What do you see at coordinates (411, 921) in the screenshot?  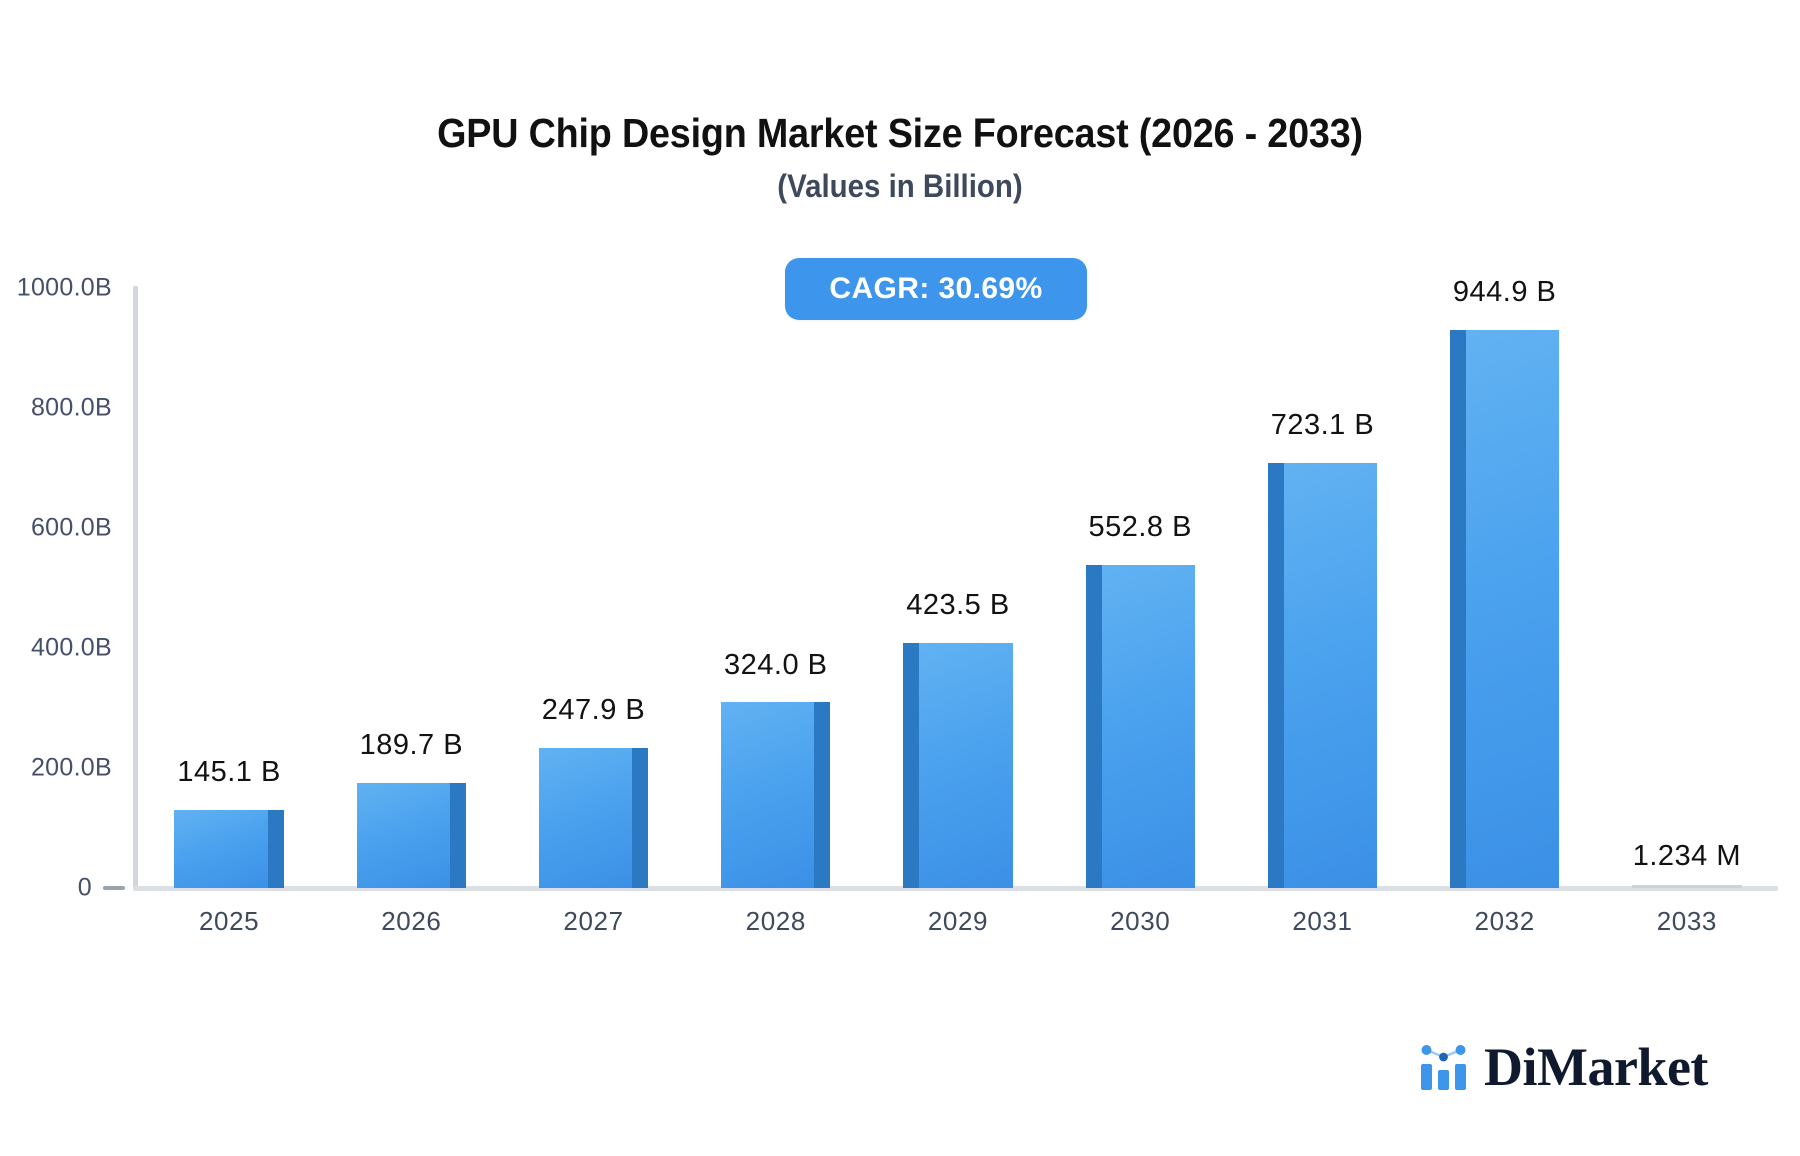 I see `x-tick-2026: 2026` at bounding box center [411, 921].